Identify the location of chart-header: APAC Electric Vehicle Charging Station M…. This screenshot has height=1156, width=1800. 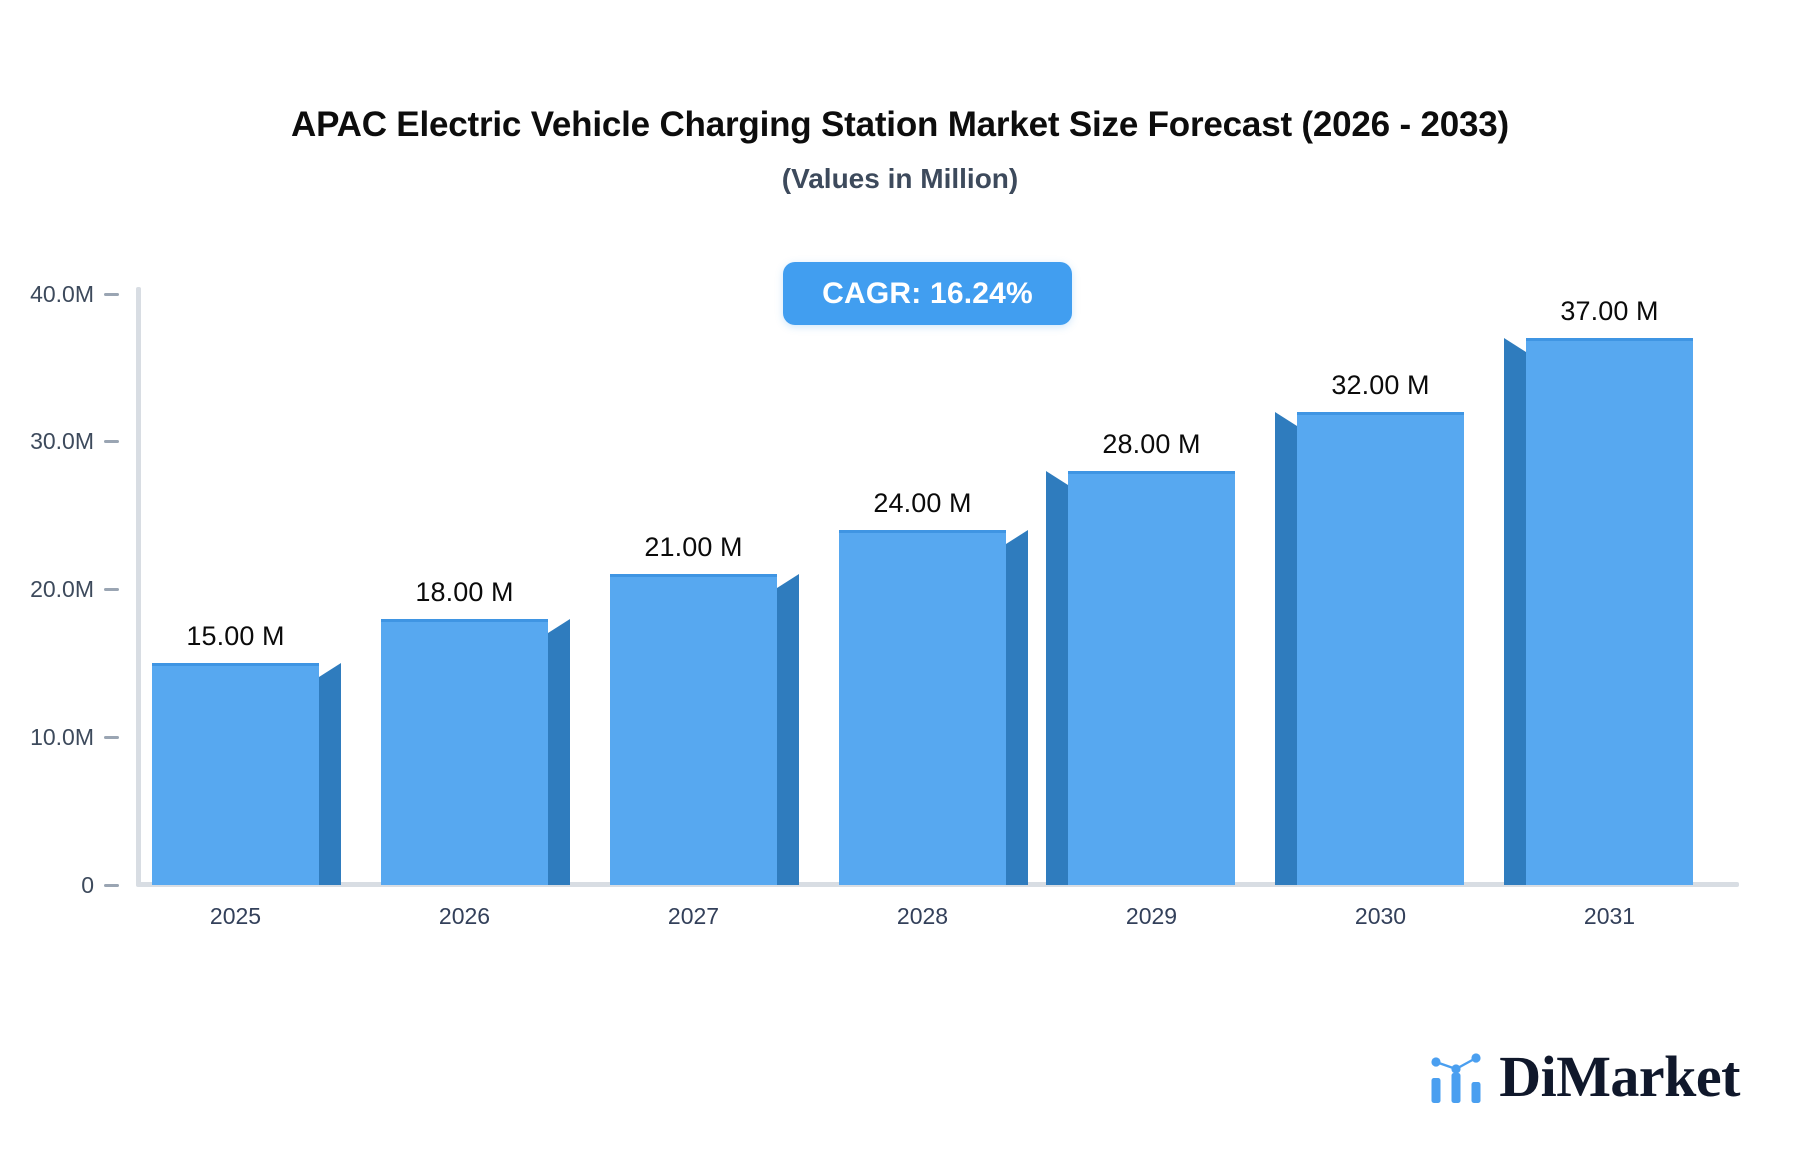
(900, 149).